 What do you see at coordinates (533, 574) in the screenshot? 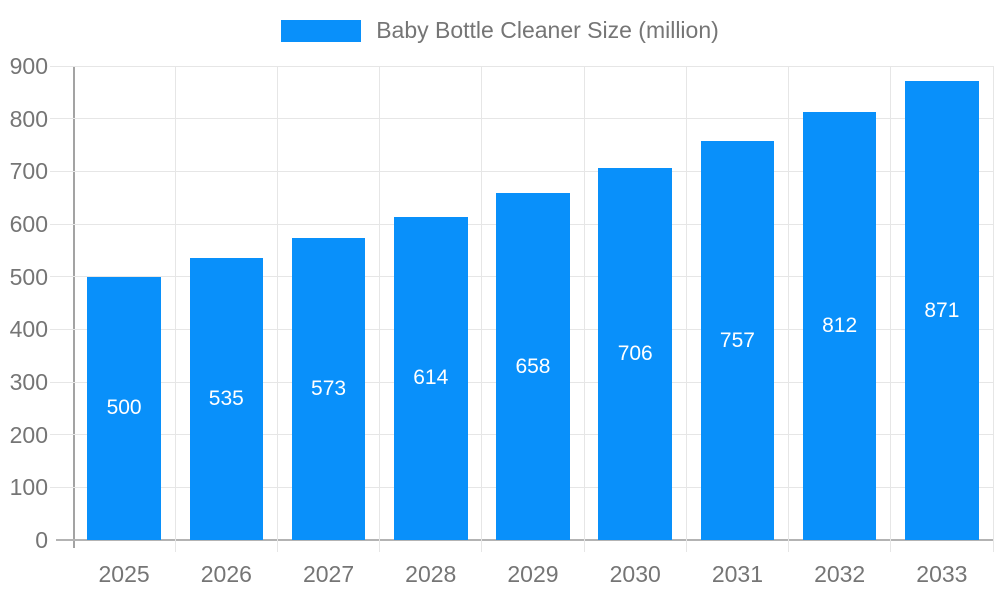
I see `x-axis-tick-label: 2029` at bounding box center [533, 574].